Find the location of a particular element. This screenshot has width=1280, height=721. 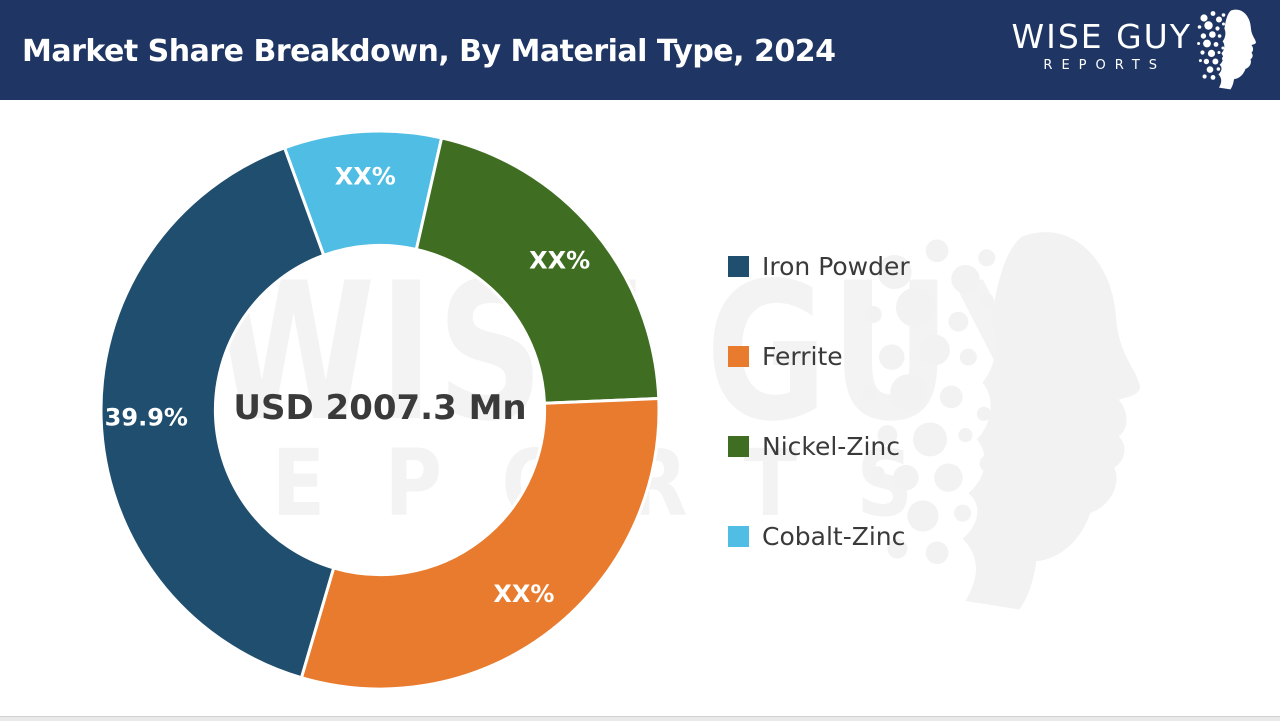

legend-label: Ferrite is located at coordinates (802, 356).